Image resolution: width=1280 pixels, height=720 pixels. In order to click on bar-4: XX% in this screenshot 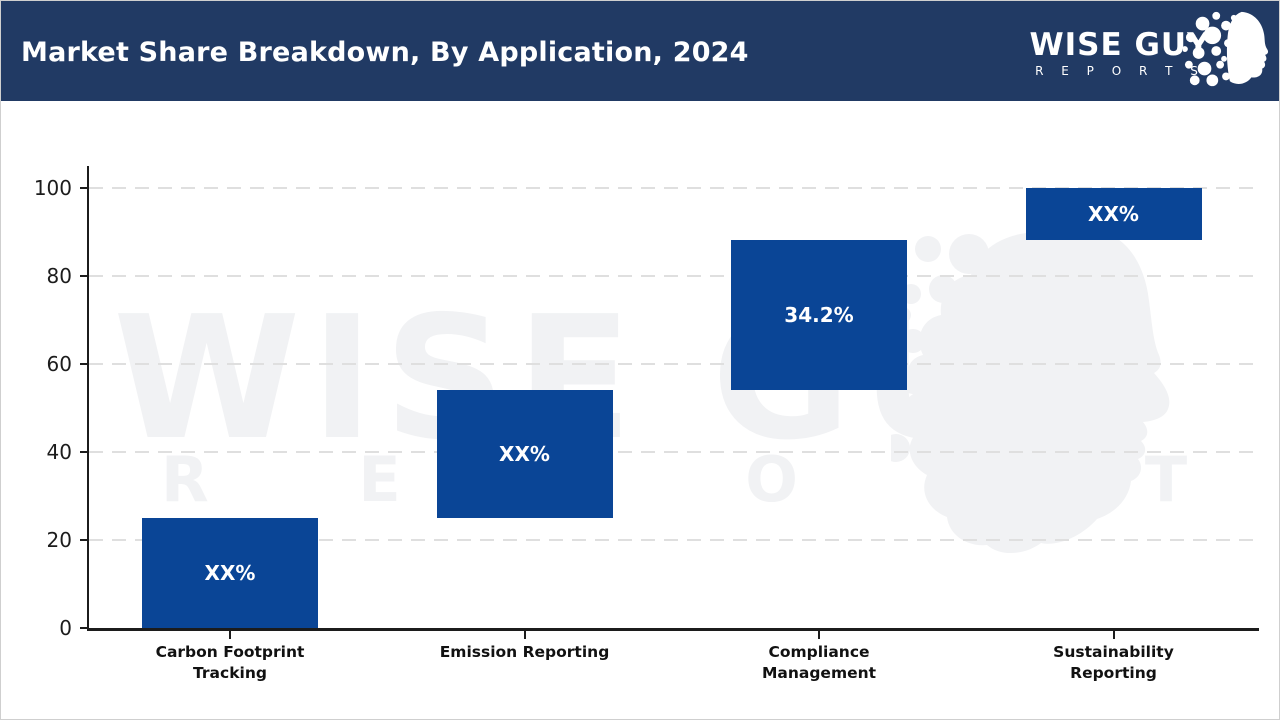, I will do `click(1113, 214)`.